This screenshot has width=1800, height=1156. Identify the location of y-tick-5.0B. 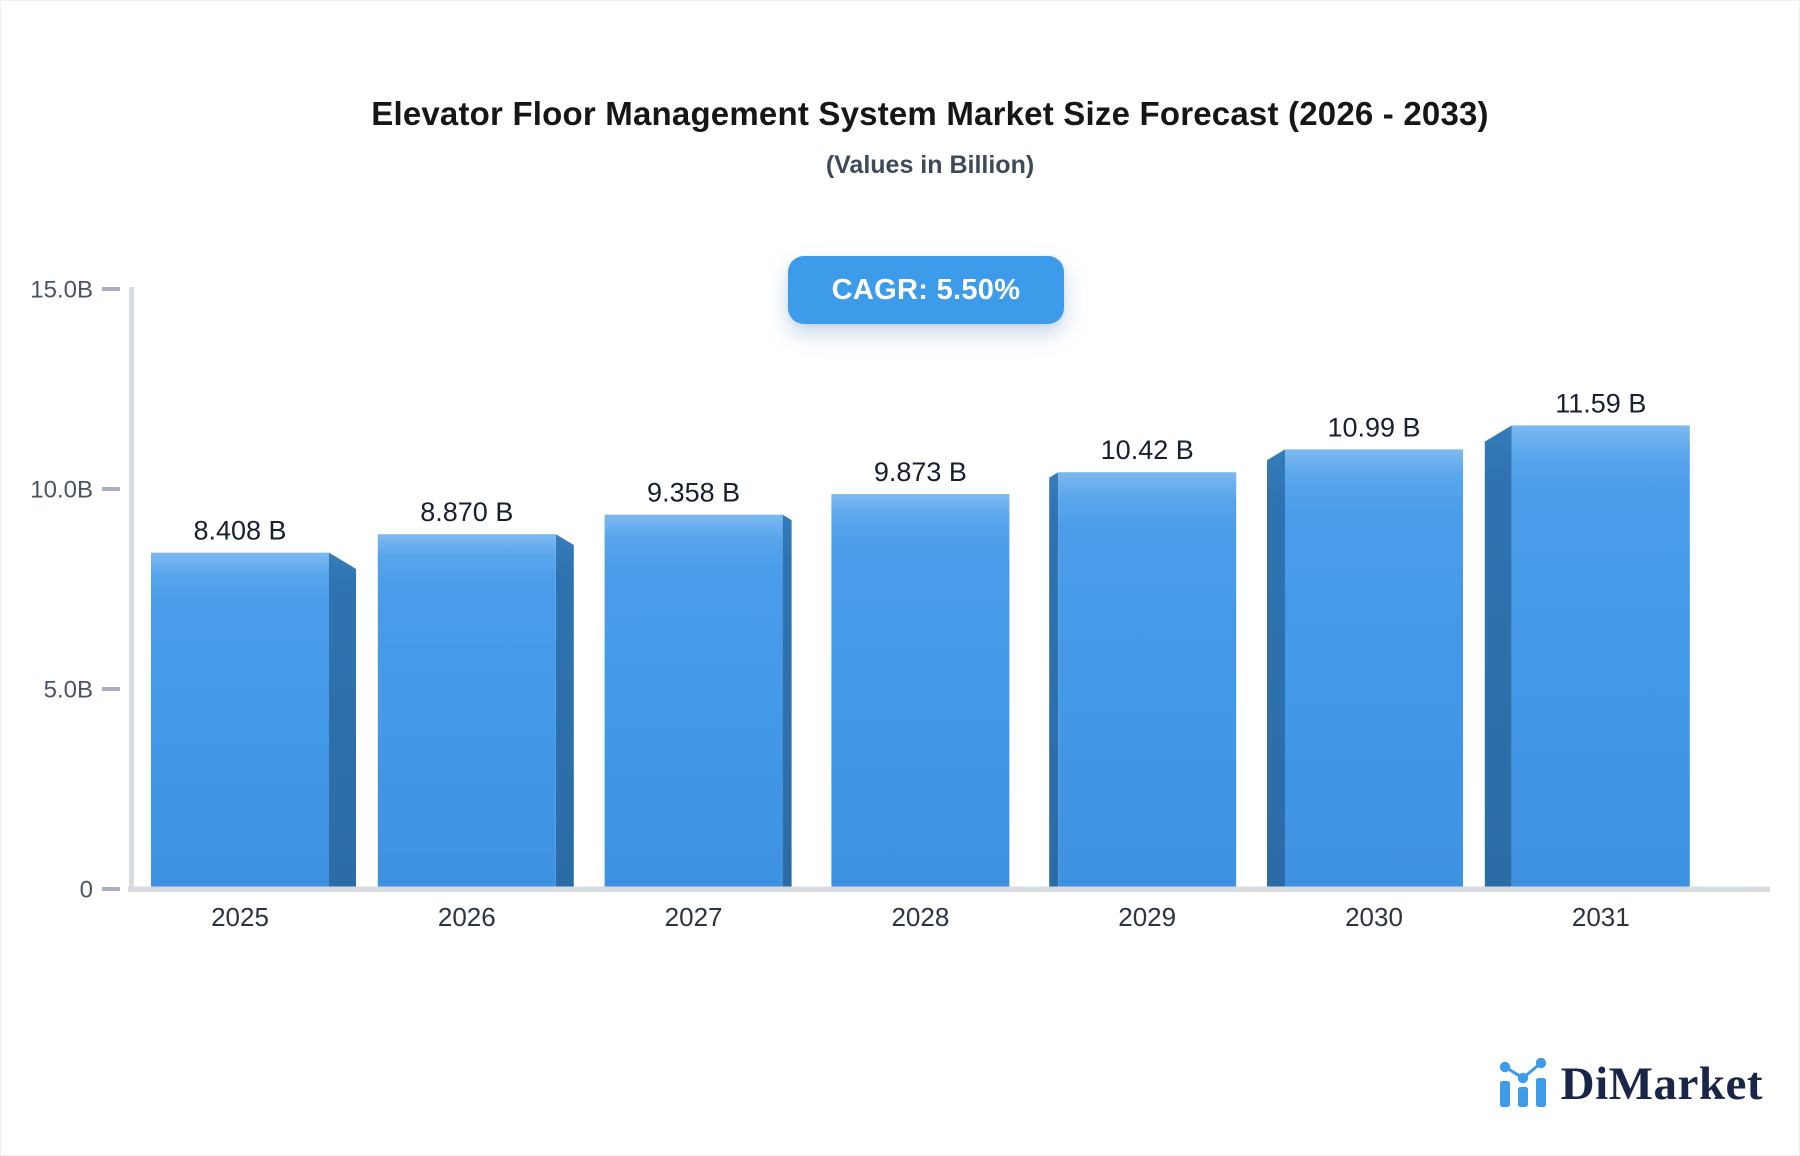
(111, 689).